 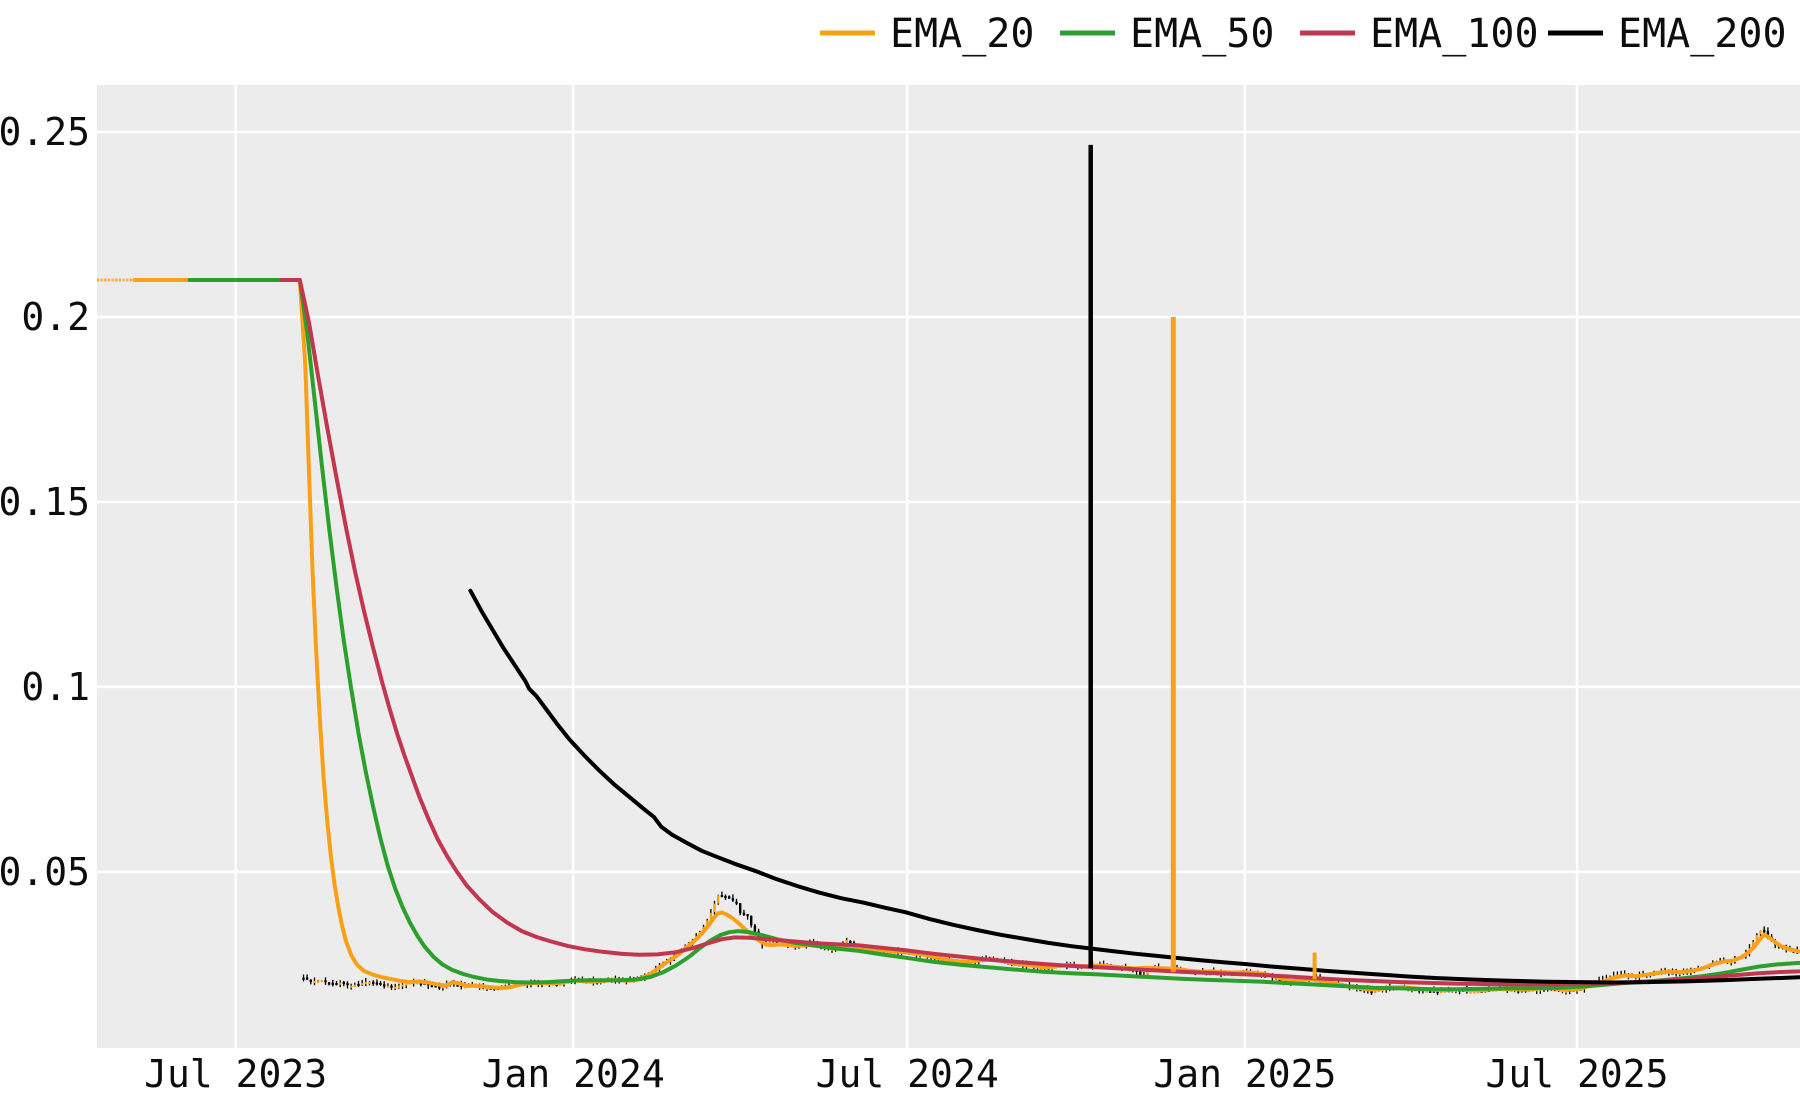 What do you see at coordinates (1202, 562) in the screenshot?
I see `spike-marks` at bounding box center [1202, 562].